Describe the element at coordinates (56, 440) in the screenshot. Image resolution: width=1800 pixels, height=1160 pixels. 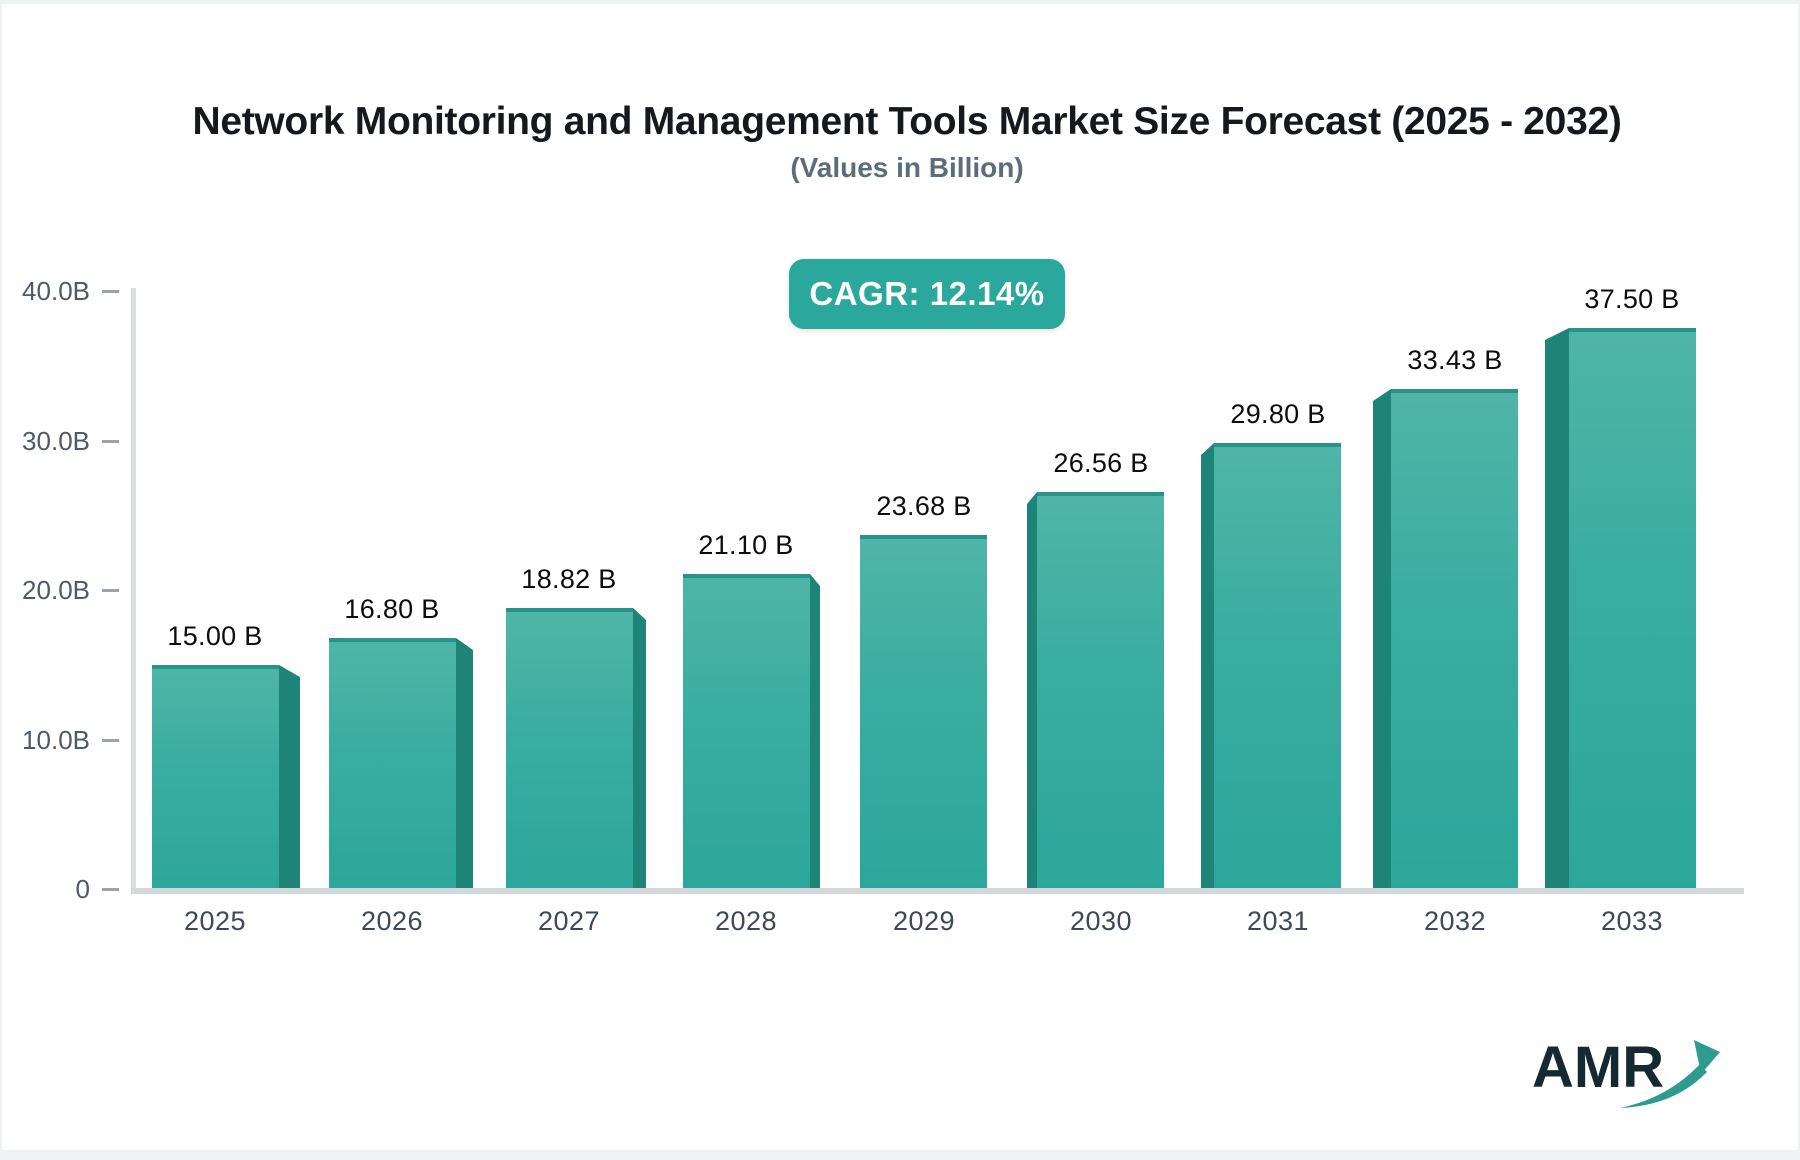
I see `y-tick-label-30.0B: 30.0B` at that location.